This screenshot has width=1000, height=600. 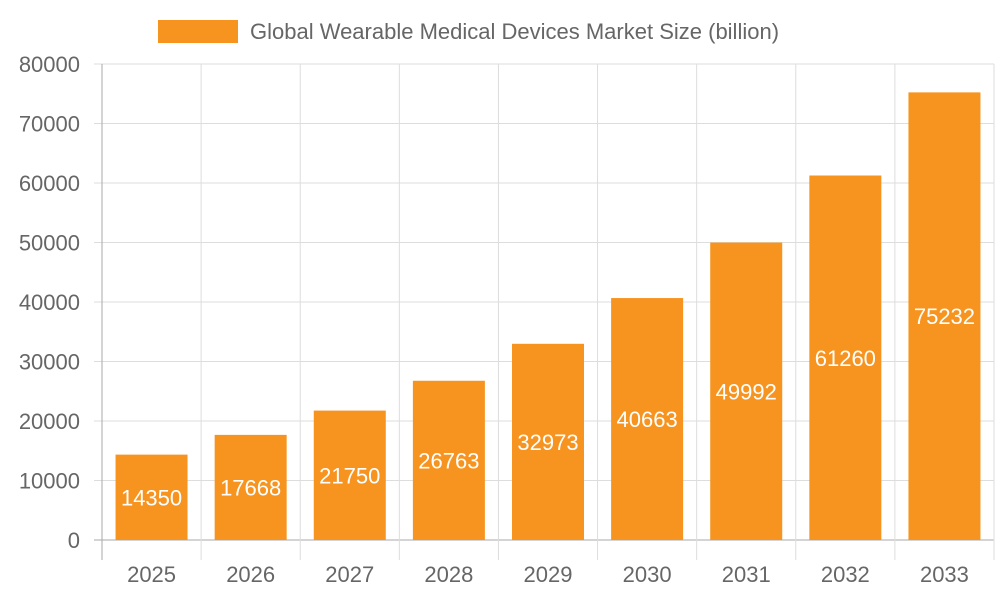 I want to click on y-tick-label: 10000, so click(x=49, y=481).